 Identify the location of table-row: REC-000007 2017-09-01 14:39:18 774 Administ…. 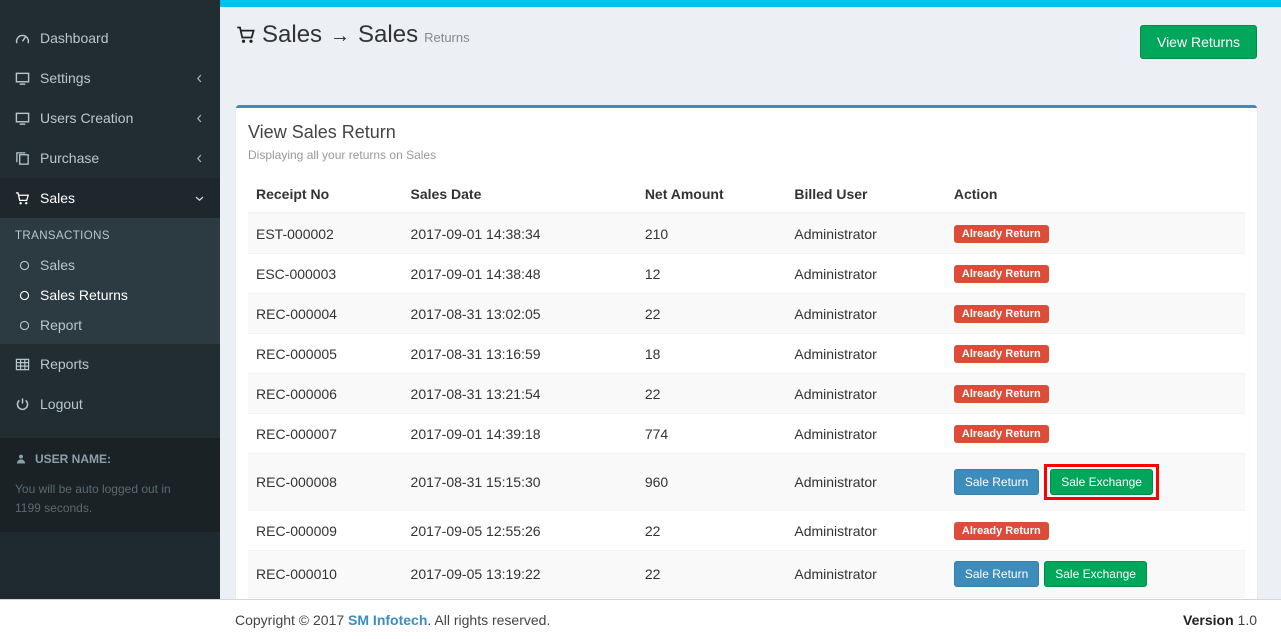
(746, 433).